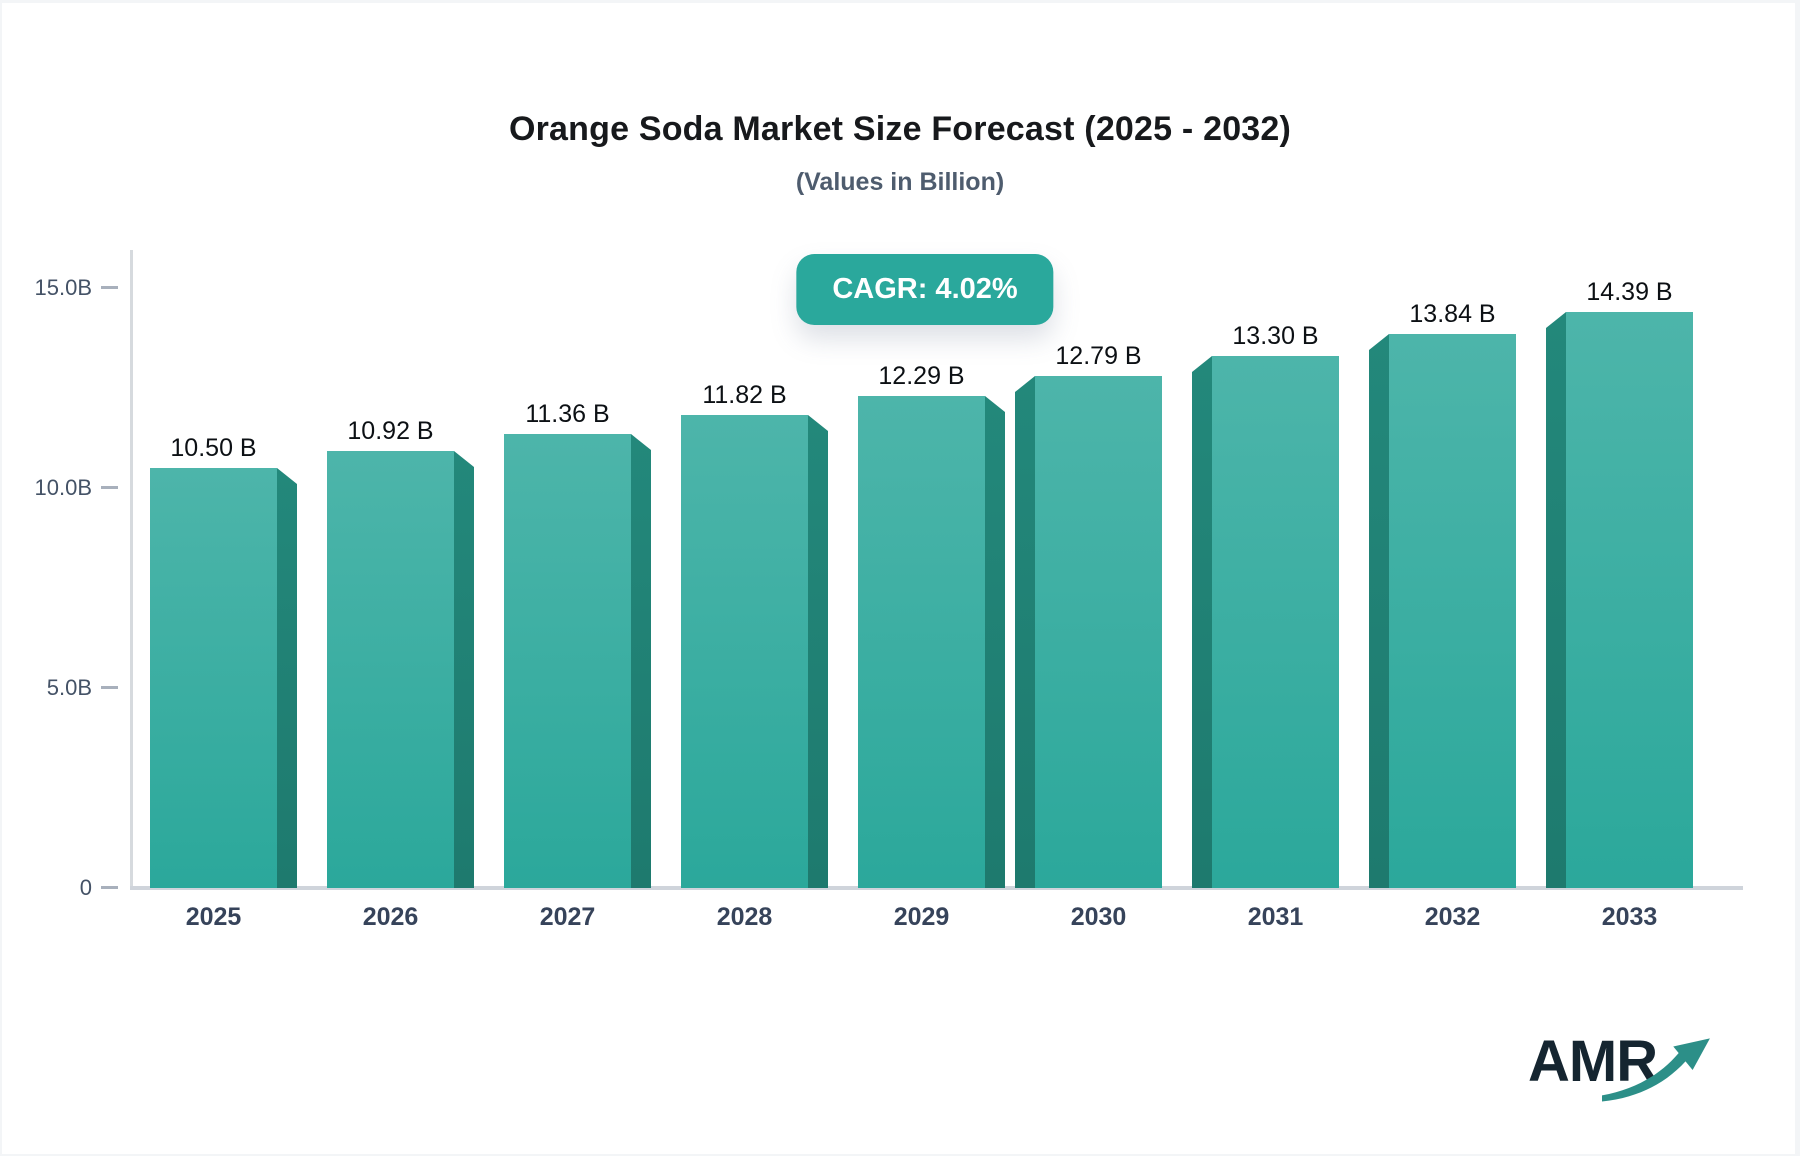 The width and height of the screenshot is (1800, 1156). I want to click on amr-logo: AMR, so click(1633, 1074).